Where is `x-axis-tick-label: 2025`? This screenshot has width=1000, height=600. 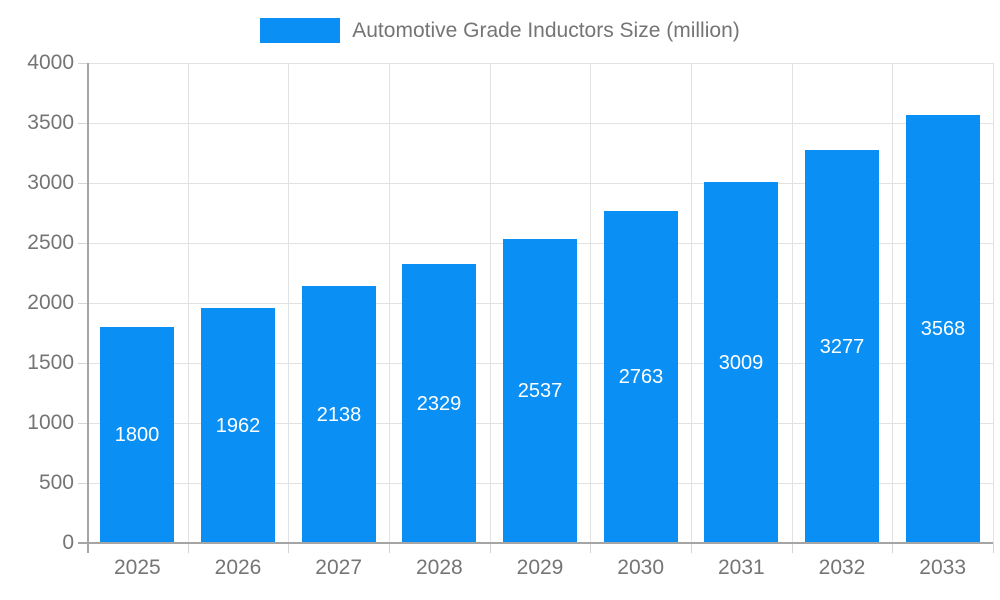
x-axis-tick-label: 2025 is located at coordinates (137, 567).